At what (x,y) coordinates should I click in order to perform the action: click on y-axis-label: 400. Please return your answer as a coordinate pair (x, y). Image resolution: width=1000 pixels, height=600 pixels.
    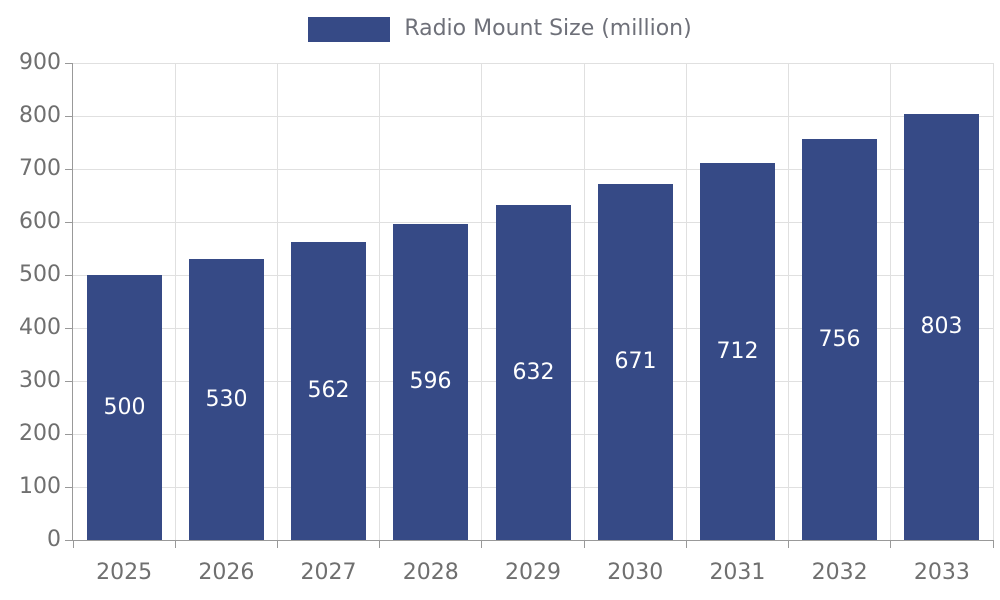
    Looking at the image, I should click on (40, 327).